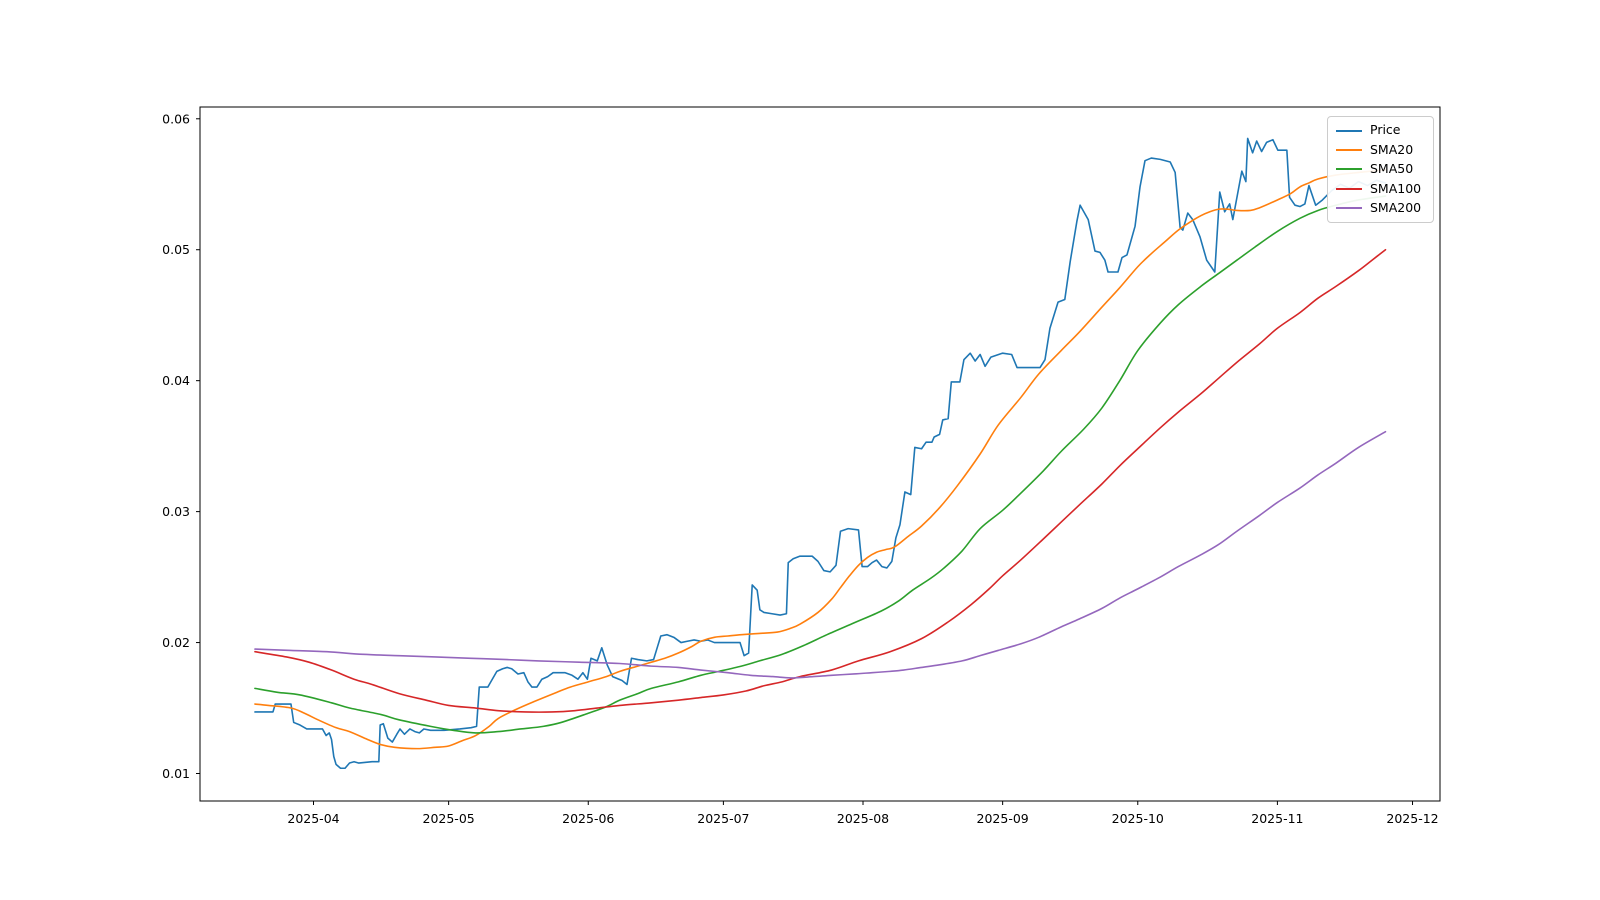 Image resolution: width=1600 pixels, height=900 pixels. I want to click on y-tick-label: 0.02, so click(176, 642).